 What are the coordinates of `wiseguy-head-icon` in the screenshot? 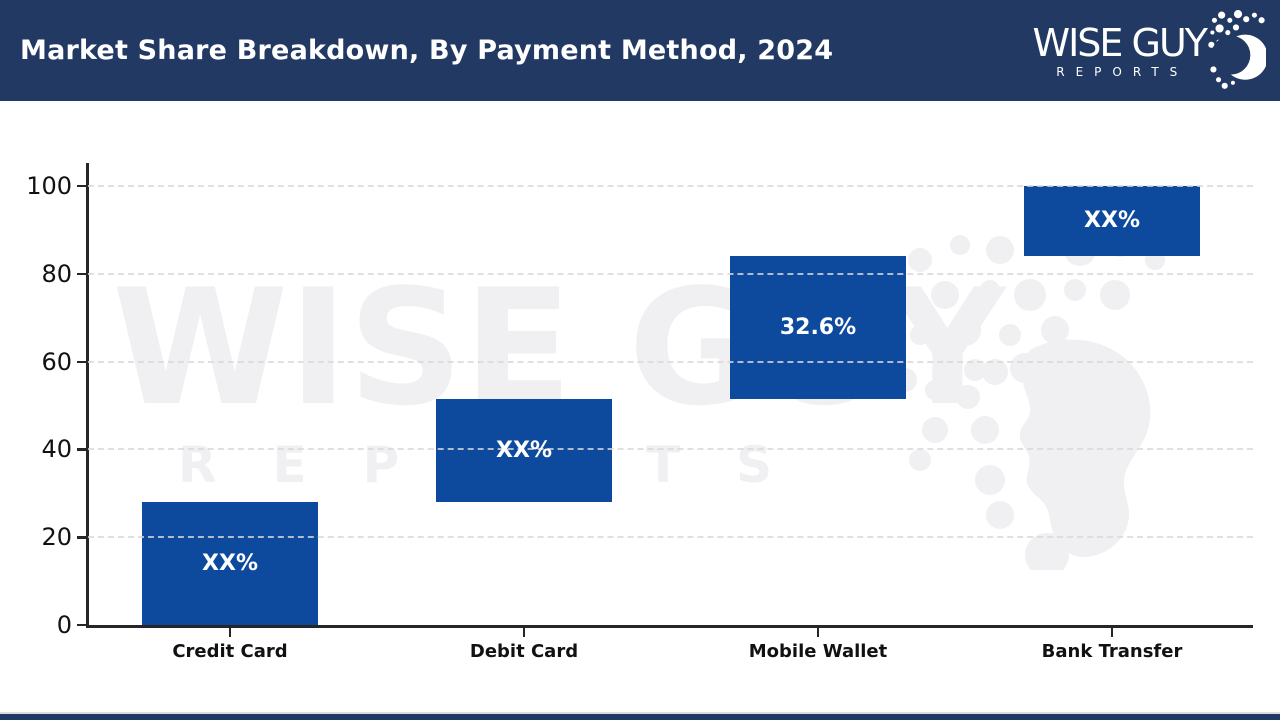 It's located at (1237, 49).